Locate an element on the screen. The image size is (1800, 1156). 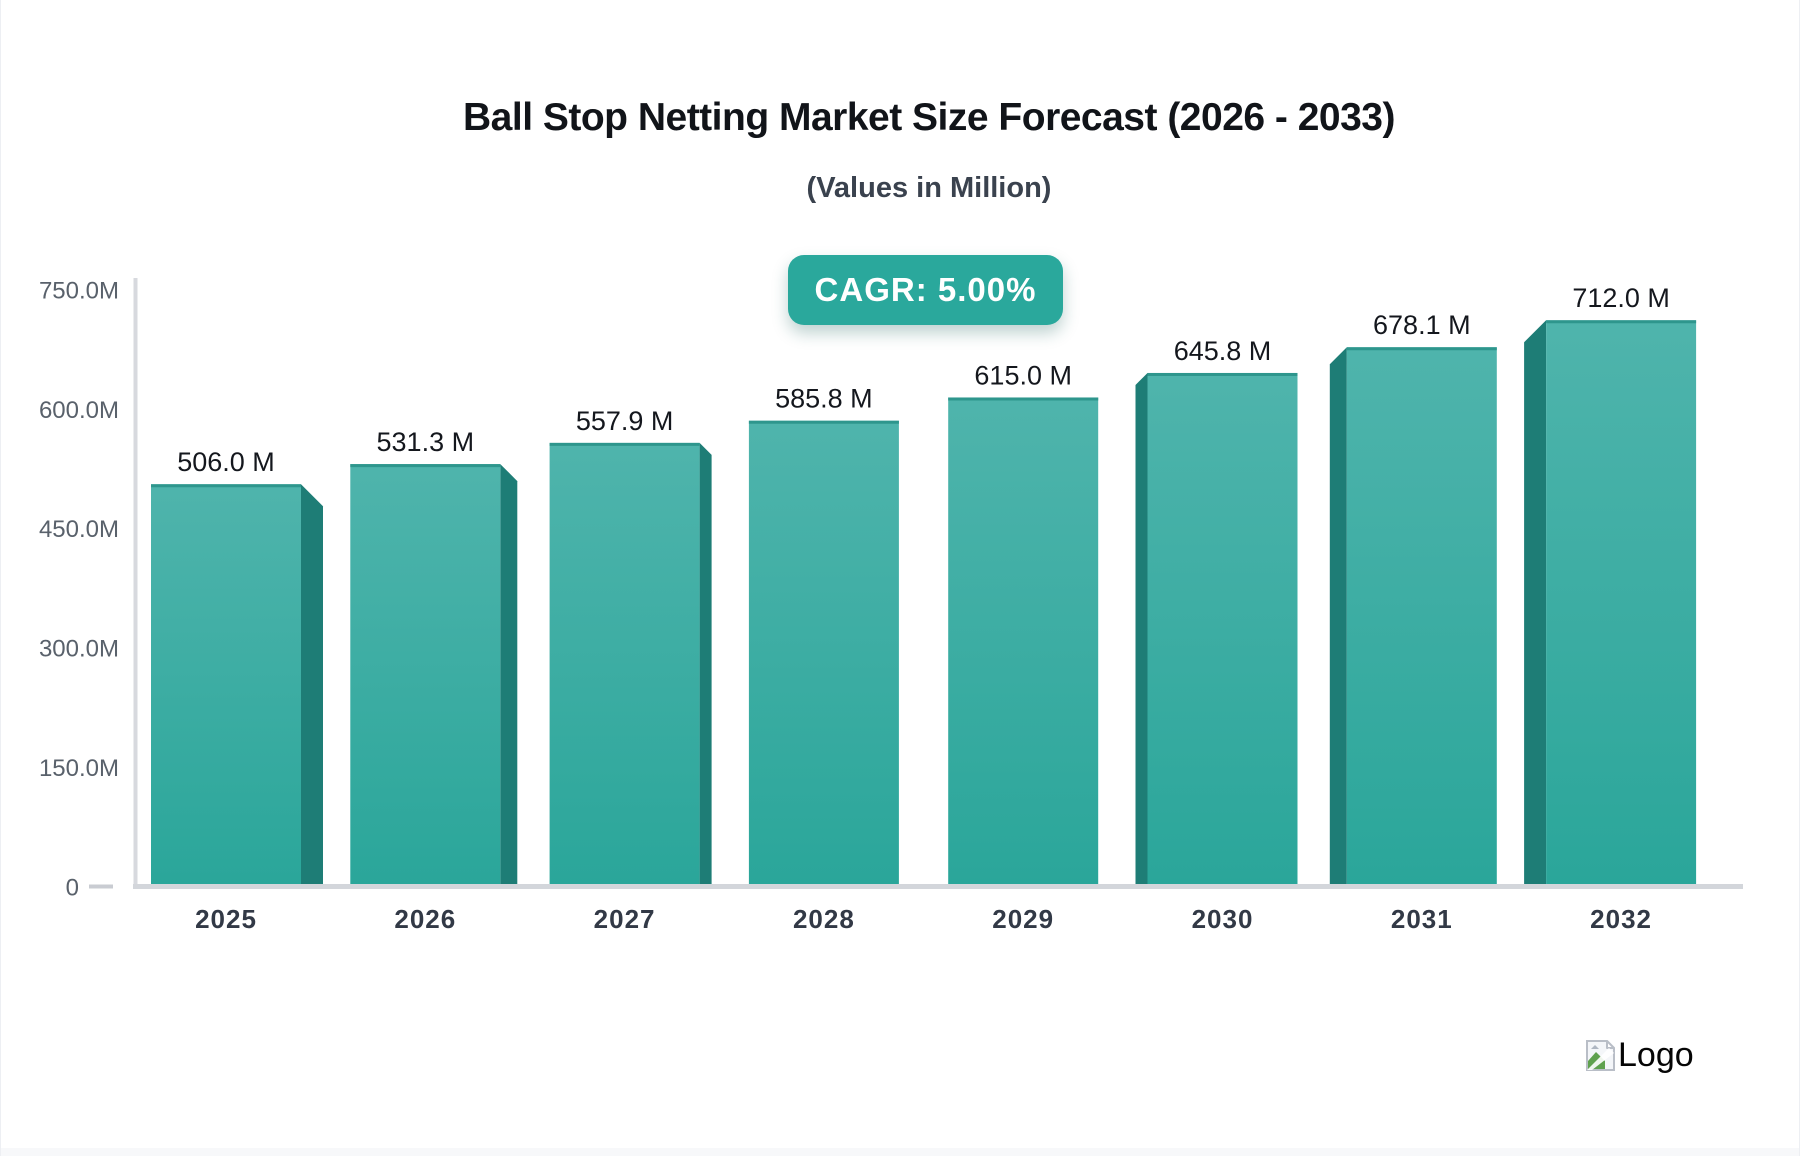
x-tick-label: 2031 is located at coordinates (1422, 919).